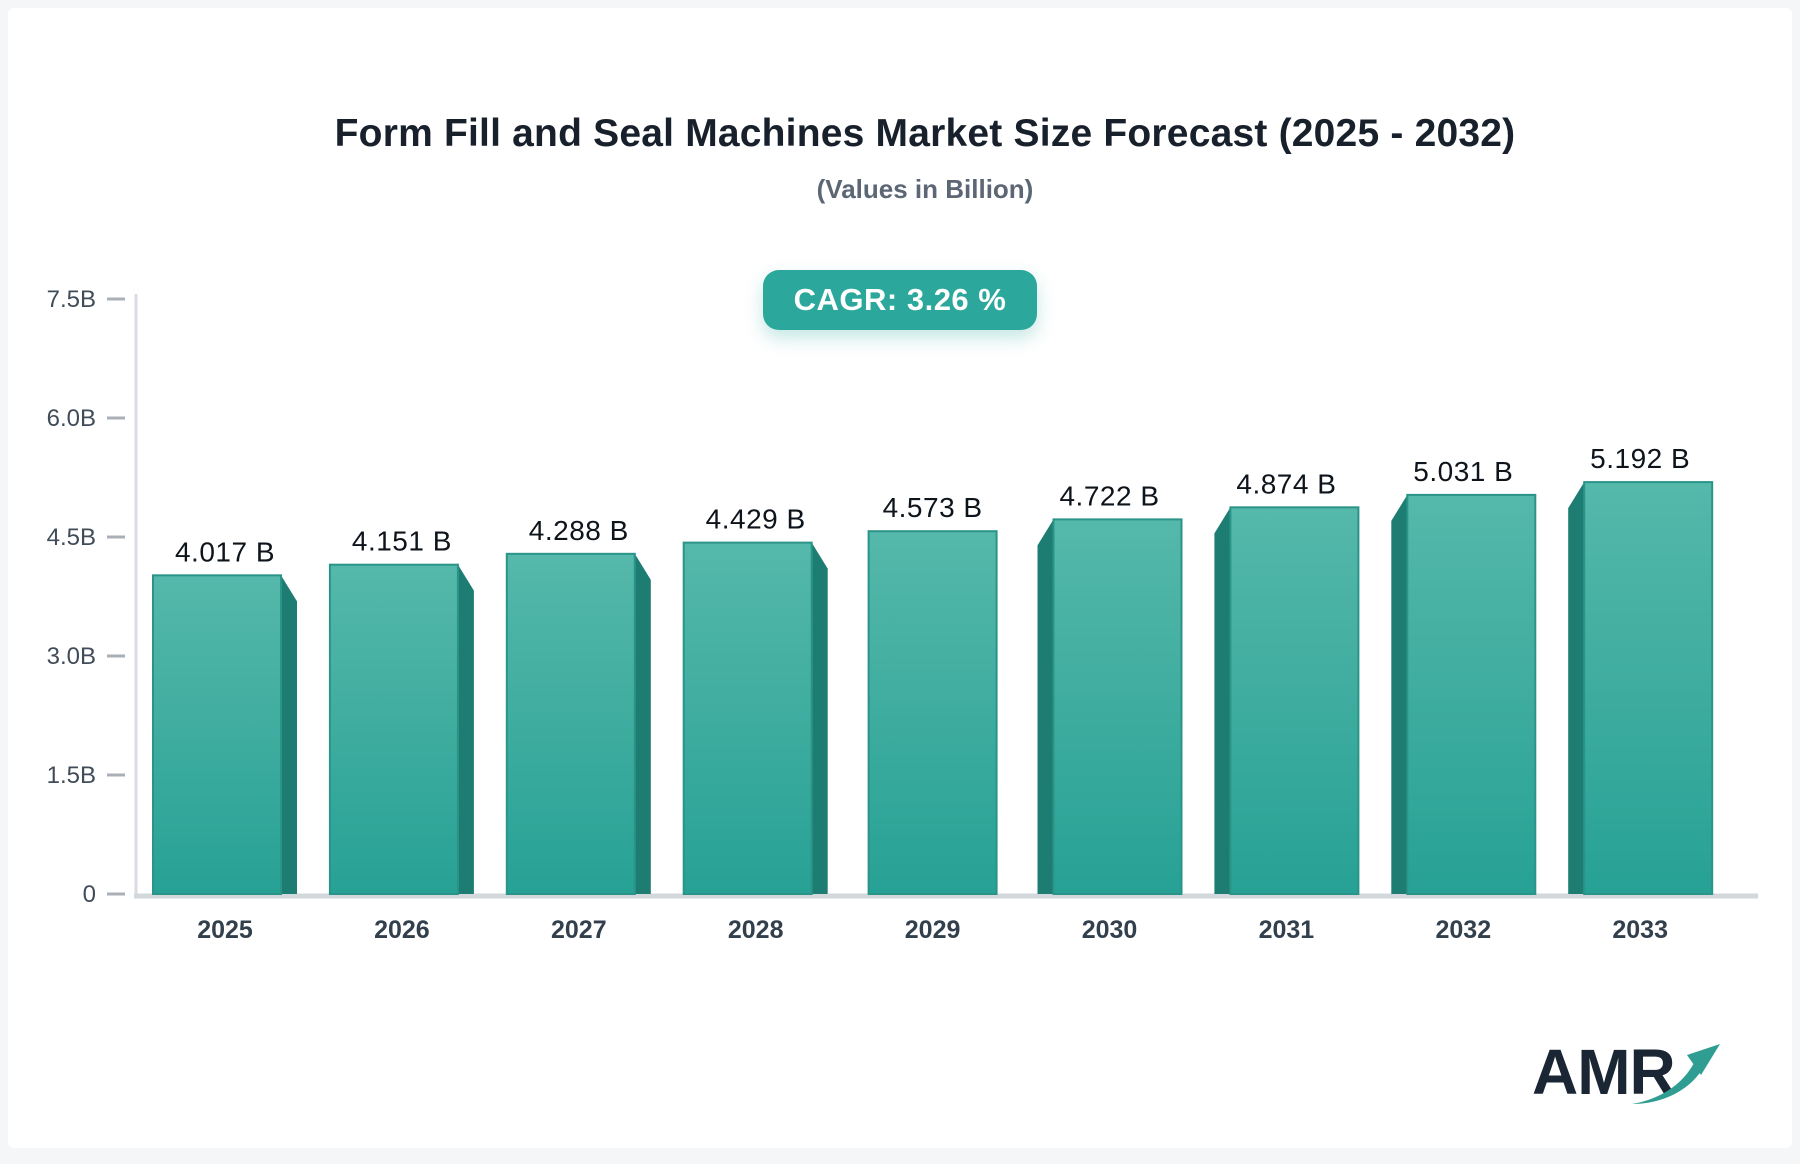  I want to click on bar-value-label: 4.288 B, so click(579, 530).